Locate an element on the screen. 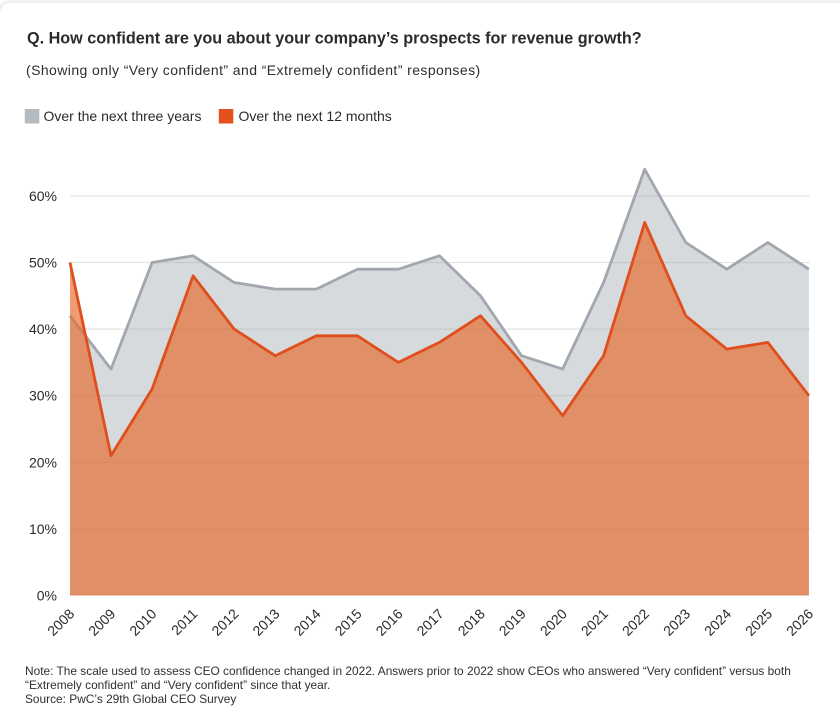 The width and height of the screenshot is (840, 720). svg-text: 2025 is located at coordinates (758, 621).